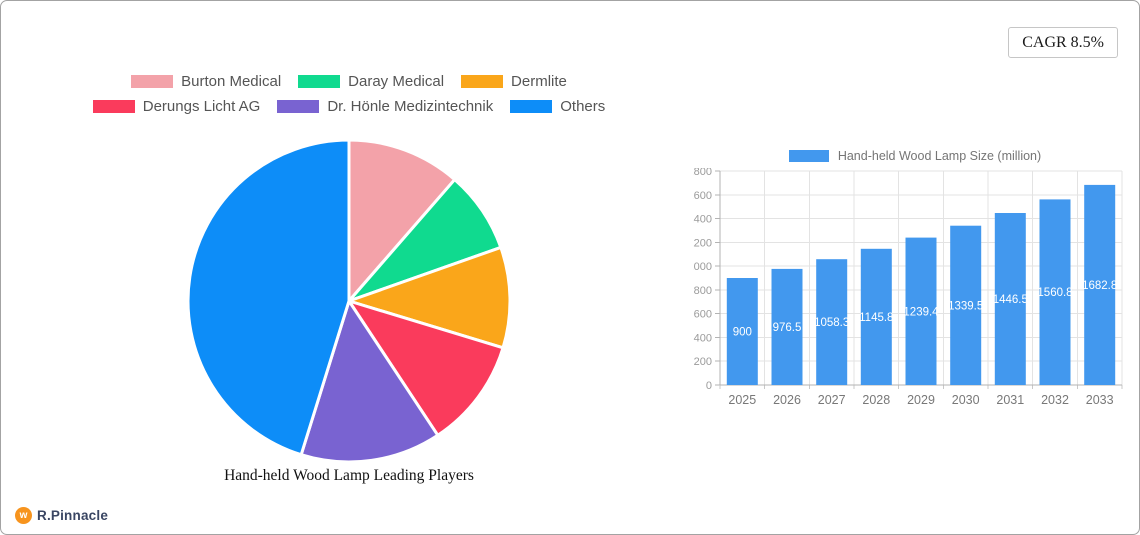 Image resolution: width=1140 pixels, height=535 pixels. I want to click on bar-value-label: 1339.5, so click(965, 306).